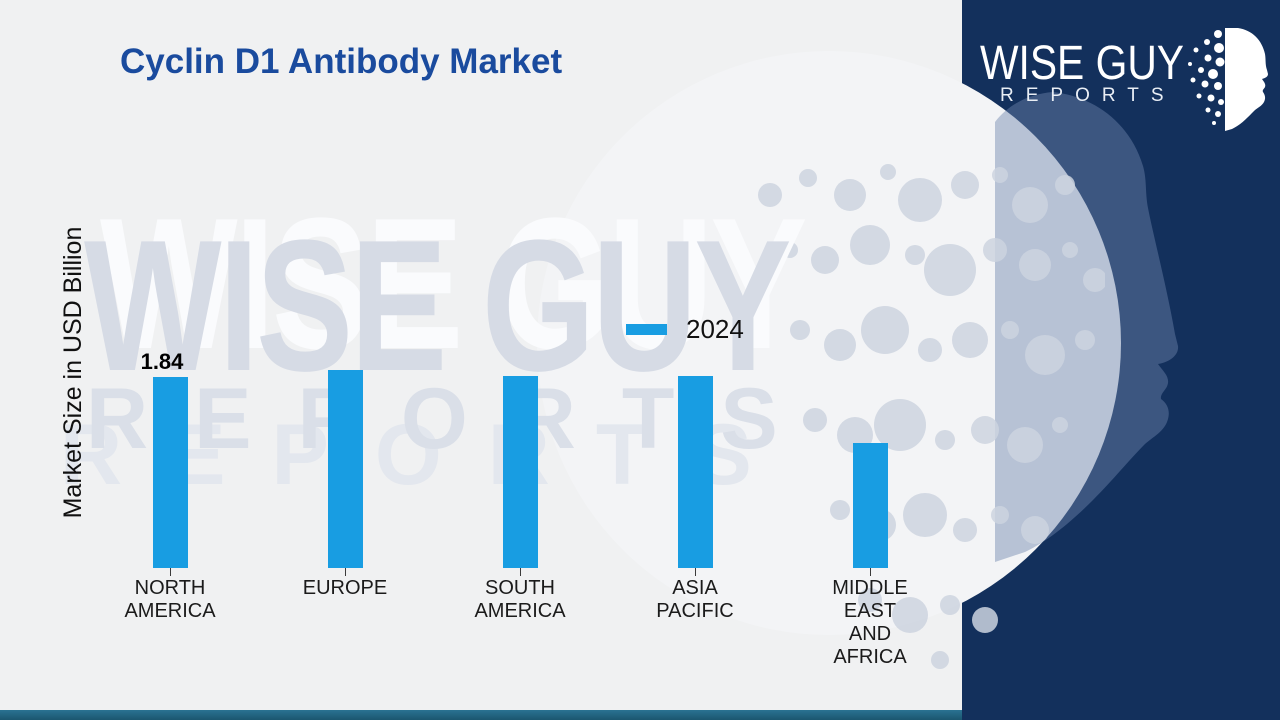 This screenshot has width=1280, height=720. Describe the element at coordinates (870, 622) in the screenshot. I see `x-axis-label: MIDDLE EAST AND AFRICA` at that location.